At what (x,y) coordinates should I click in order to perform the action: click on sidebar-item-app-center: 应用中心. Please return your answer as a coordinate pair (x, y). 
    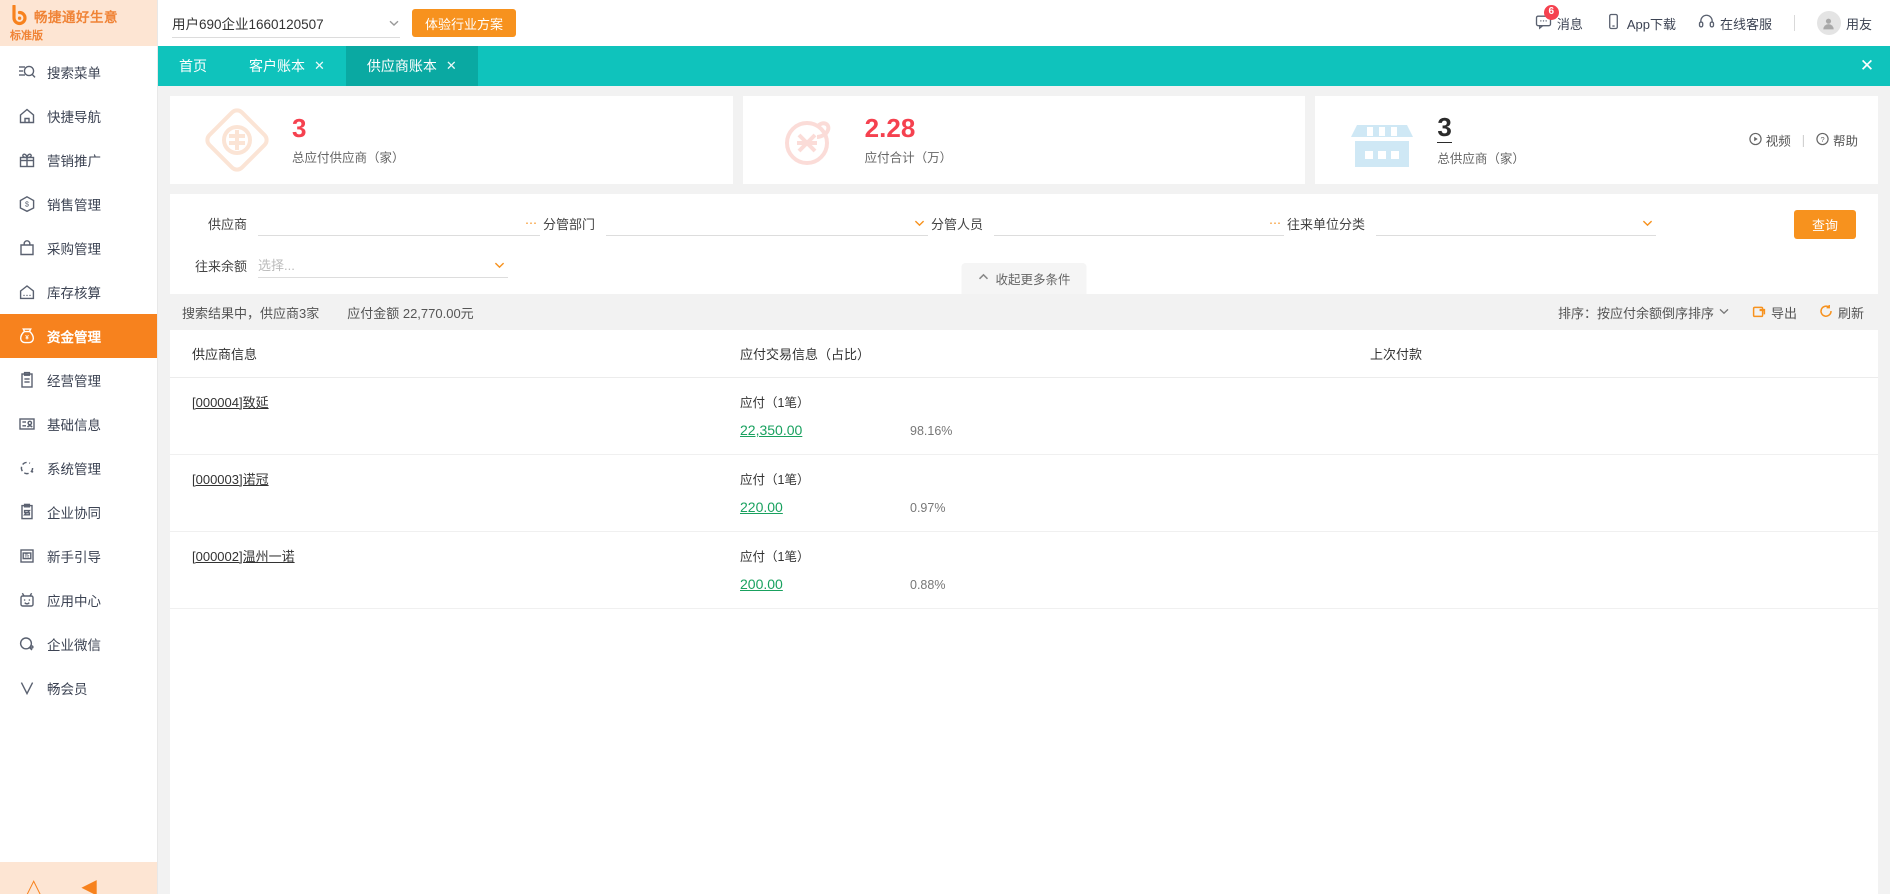
    Looking at the image, I should click on (78, 600).